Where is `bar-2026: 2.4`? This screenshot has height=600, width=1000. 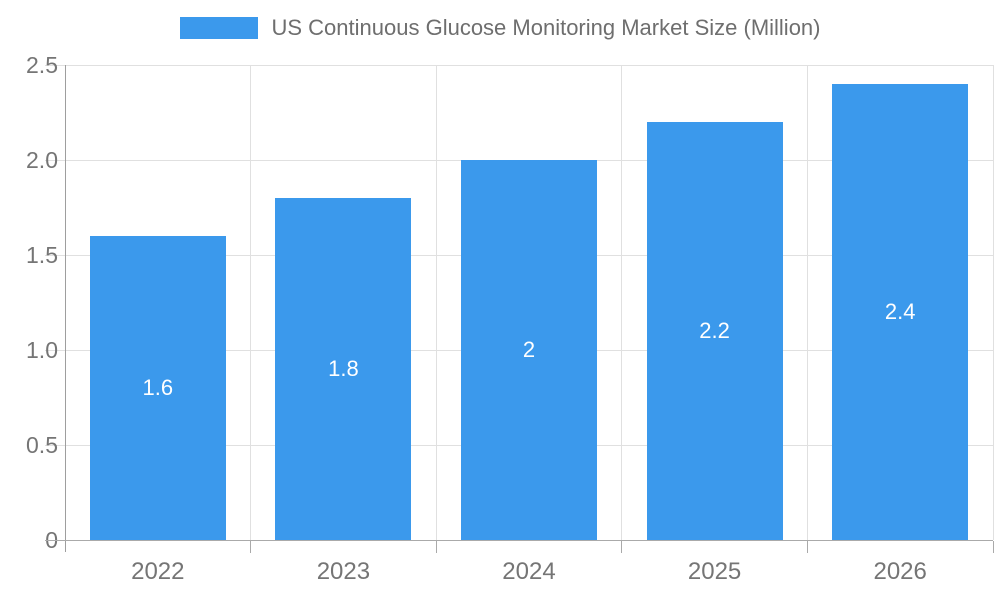 bar-2026: 2.4 is located at coordinates (900, 312).